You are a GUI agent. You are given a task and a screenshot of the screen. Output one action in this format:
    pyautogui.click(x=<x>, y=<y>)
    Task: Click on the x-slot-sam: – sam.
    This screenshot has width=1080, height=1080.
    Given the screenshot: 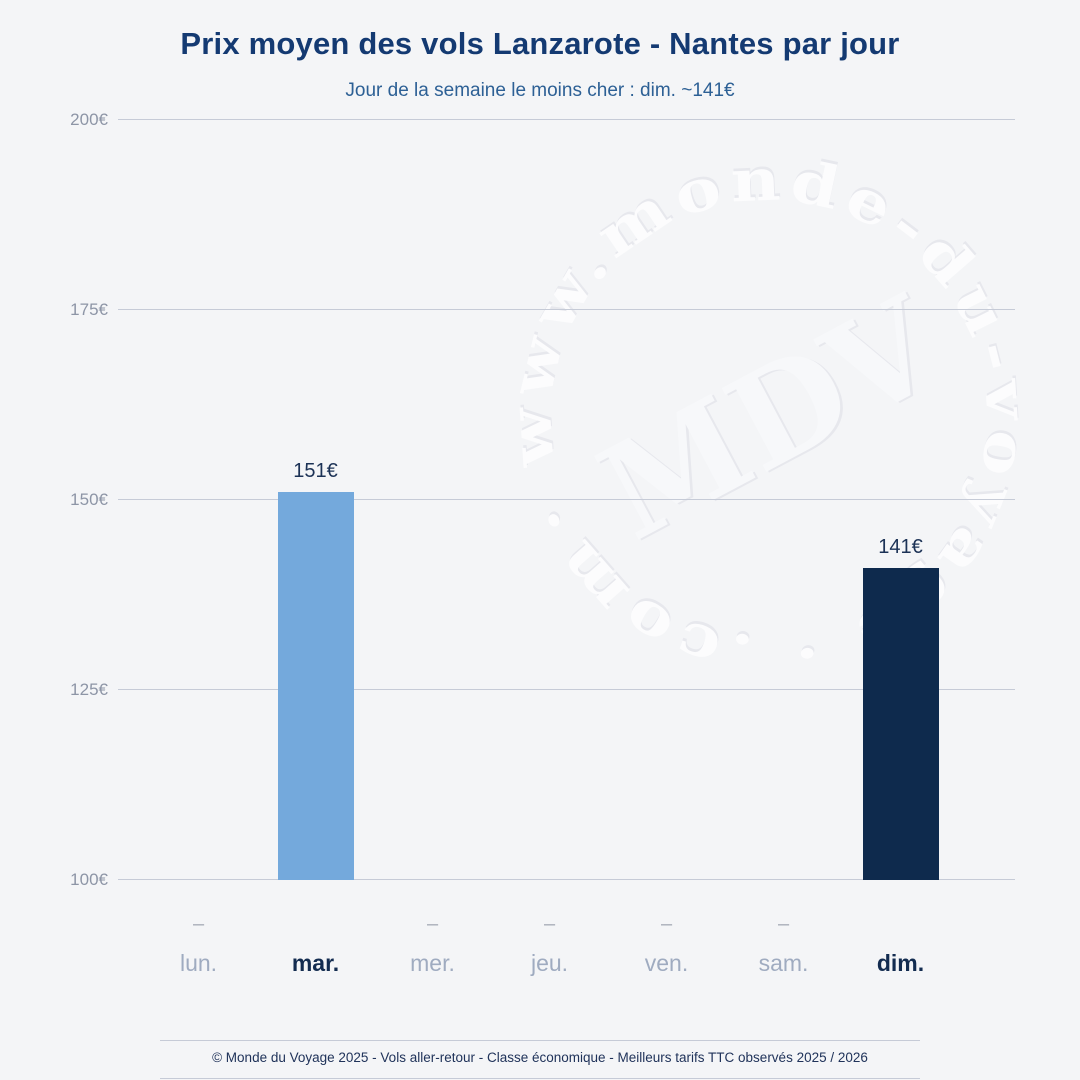 What is the action you would take?
    pyautogui.click(x=783, y=939)
    